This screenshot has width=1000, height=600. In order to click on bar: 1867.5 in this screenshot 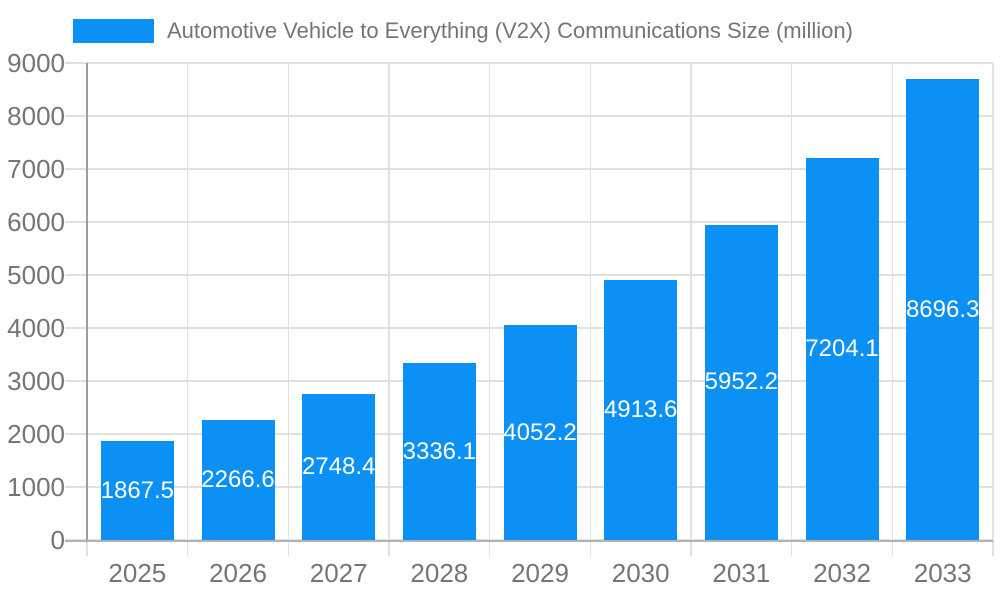, I will do `click(137, 490)`.